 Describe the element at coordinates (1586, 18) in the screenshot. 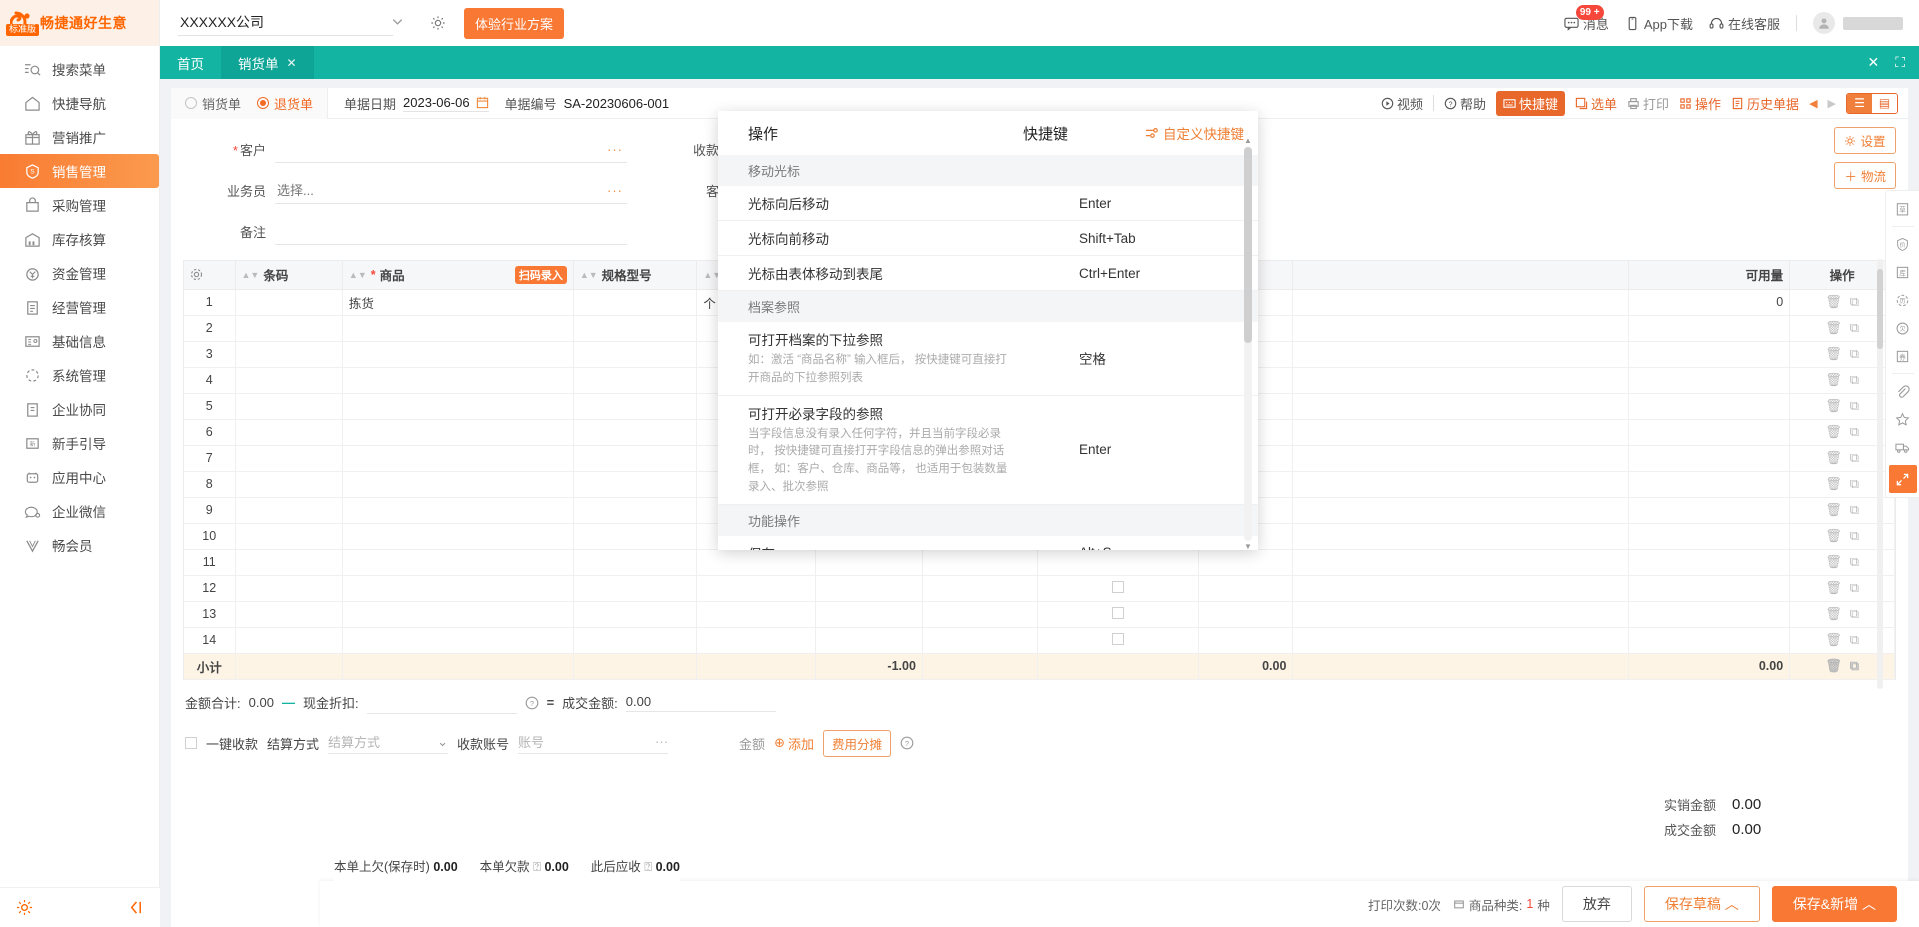

I see `messages-entry: 消息 99 +` at that location.